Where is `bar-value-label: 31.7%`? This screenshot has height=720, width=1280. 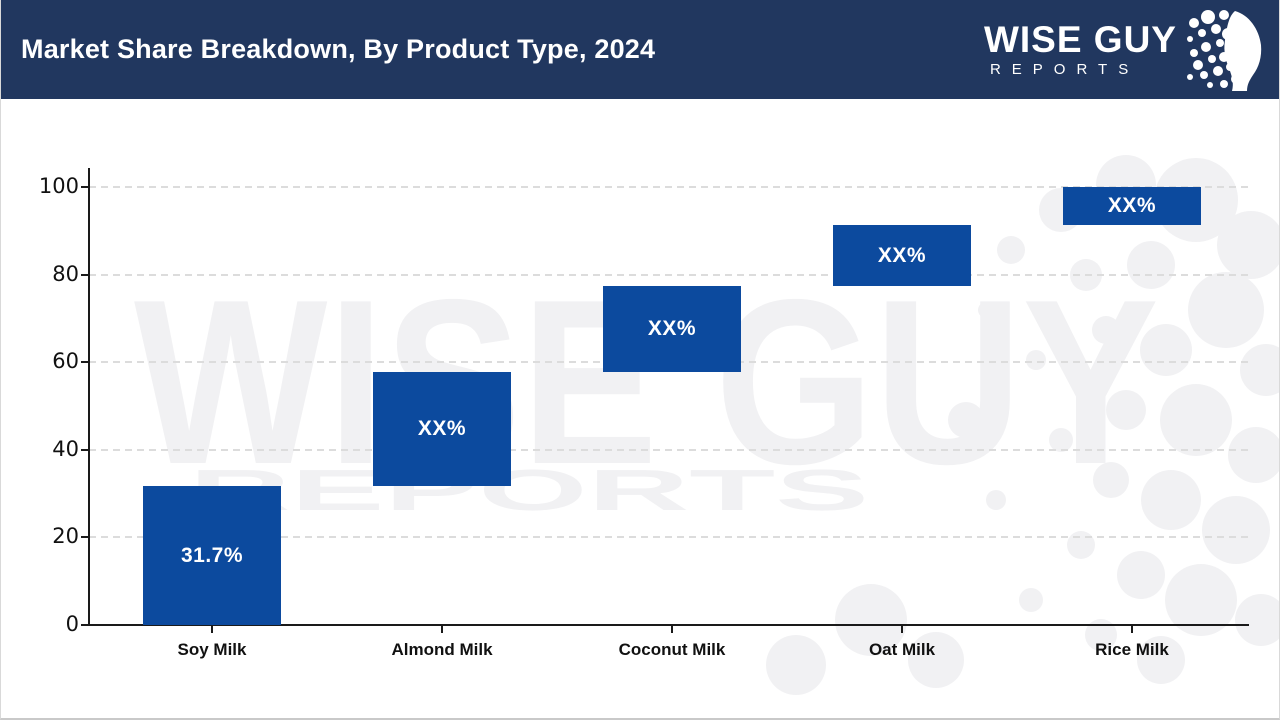
bar-value-label: 31.7% is located at coordinates (212, 555).